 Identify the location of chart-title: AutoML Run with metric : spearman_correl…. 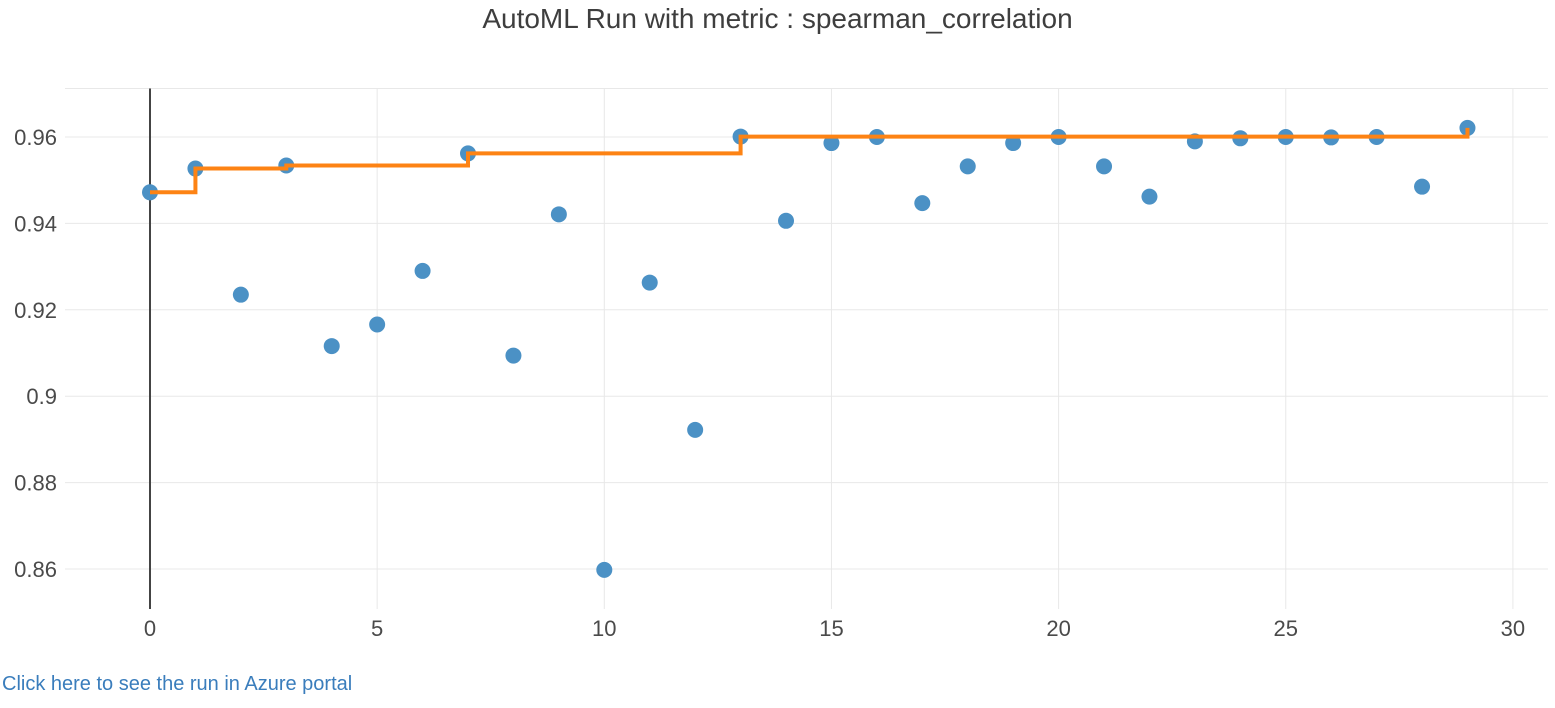
(777, 18).